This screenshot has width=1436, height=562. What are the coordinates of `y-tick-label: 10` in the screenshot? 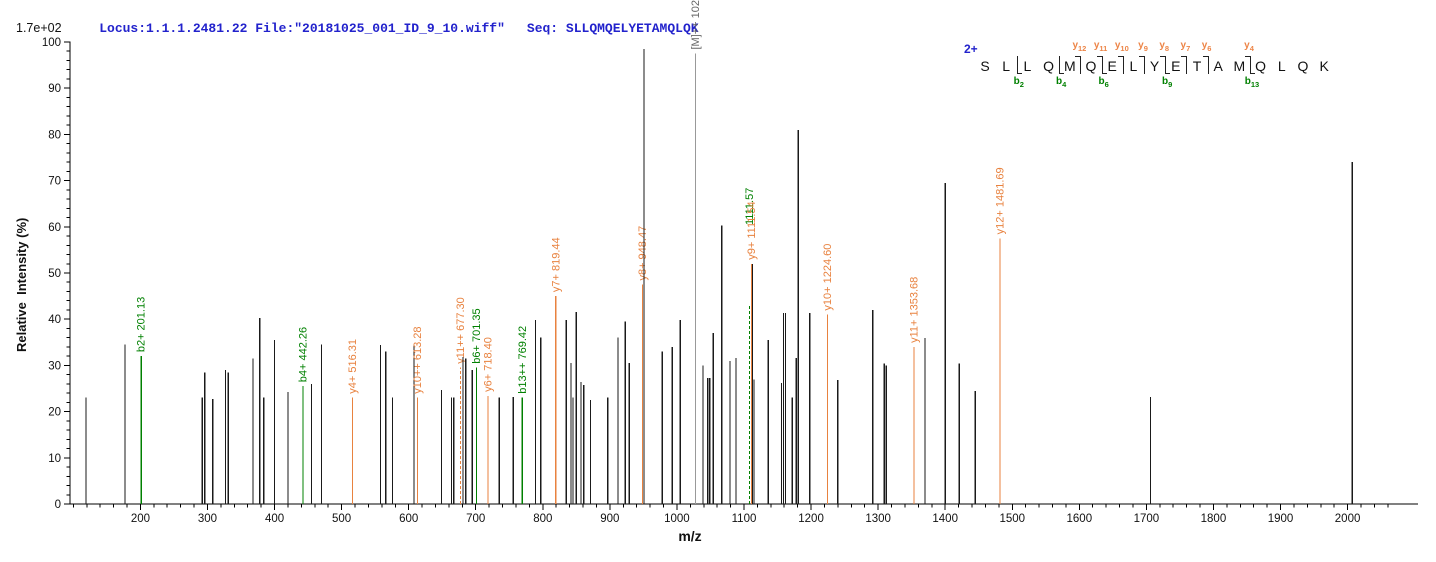 It's located at (54, 459).